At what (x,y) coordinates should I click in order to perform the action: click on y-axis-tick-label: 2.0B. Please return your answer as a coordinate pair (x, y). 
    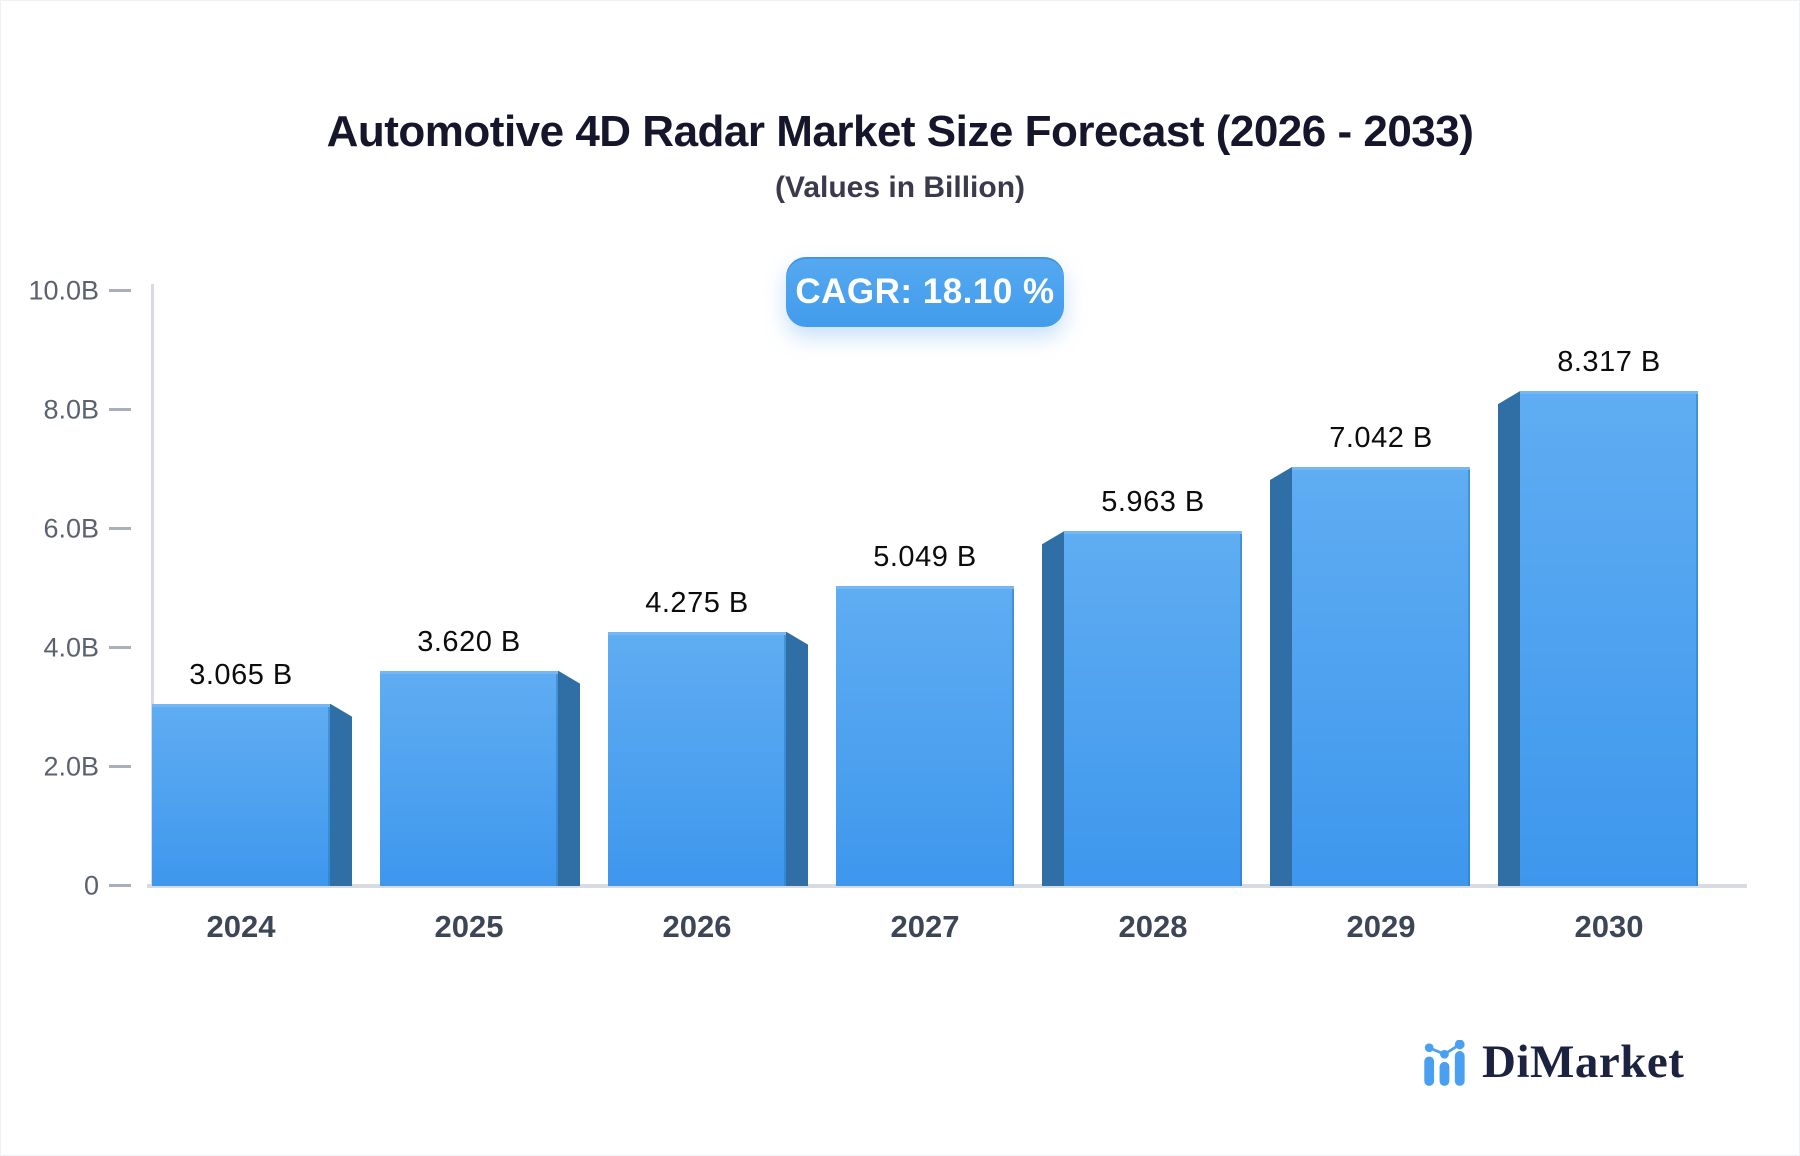
    Looking at the image, I should click on (71, 766).